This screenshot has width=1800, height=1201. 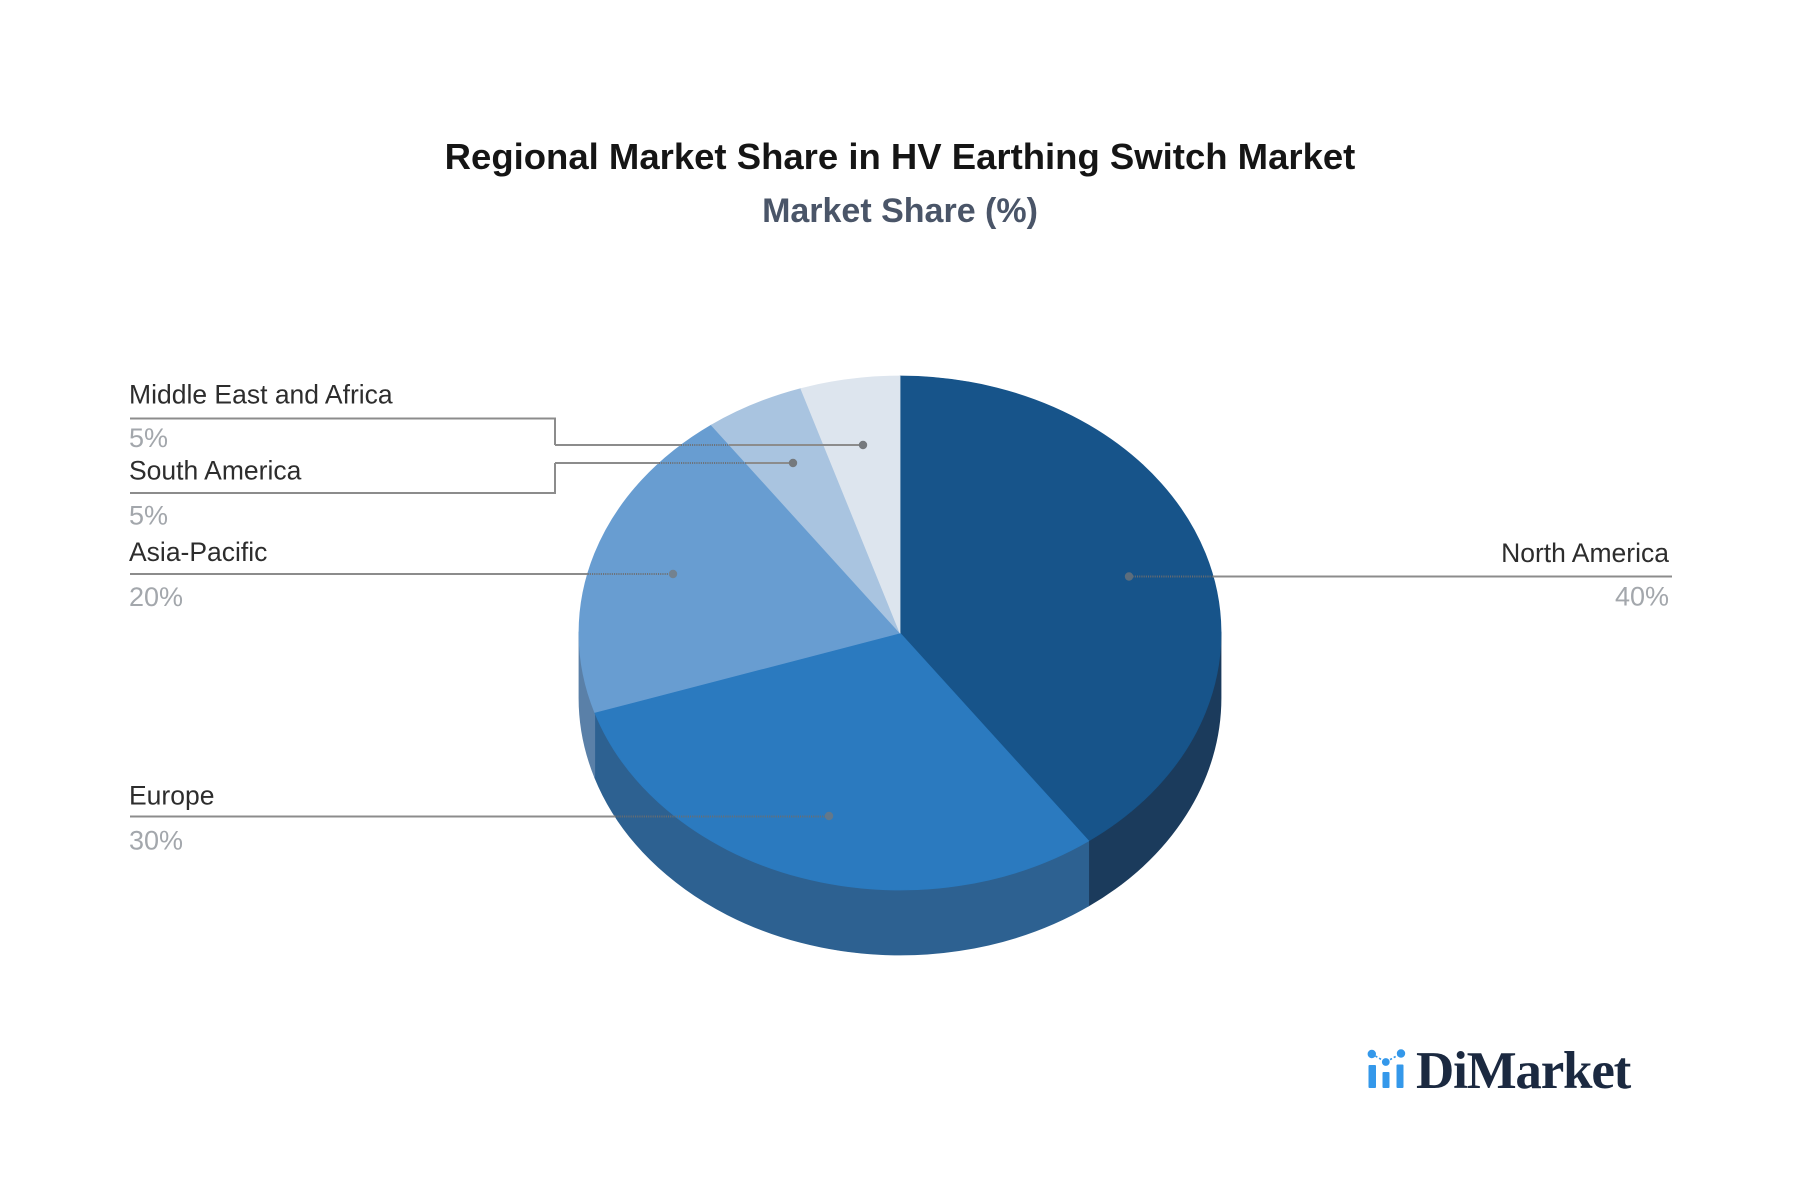 What do you see at coordinates (1642, 597) in the screenshot?
I see `svg-text: 40%` at bounding box center [1642, 597].